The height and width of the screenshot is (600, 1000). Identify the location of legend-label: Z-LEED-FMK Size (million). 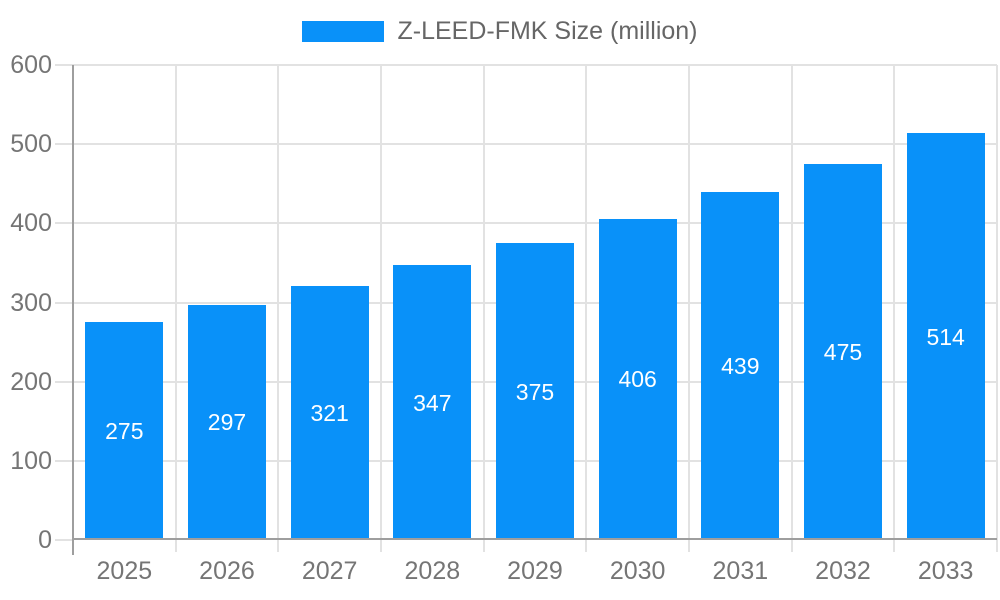
(547, 31).